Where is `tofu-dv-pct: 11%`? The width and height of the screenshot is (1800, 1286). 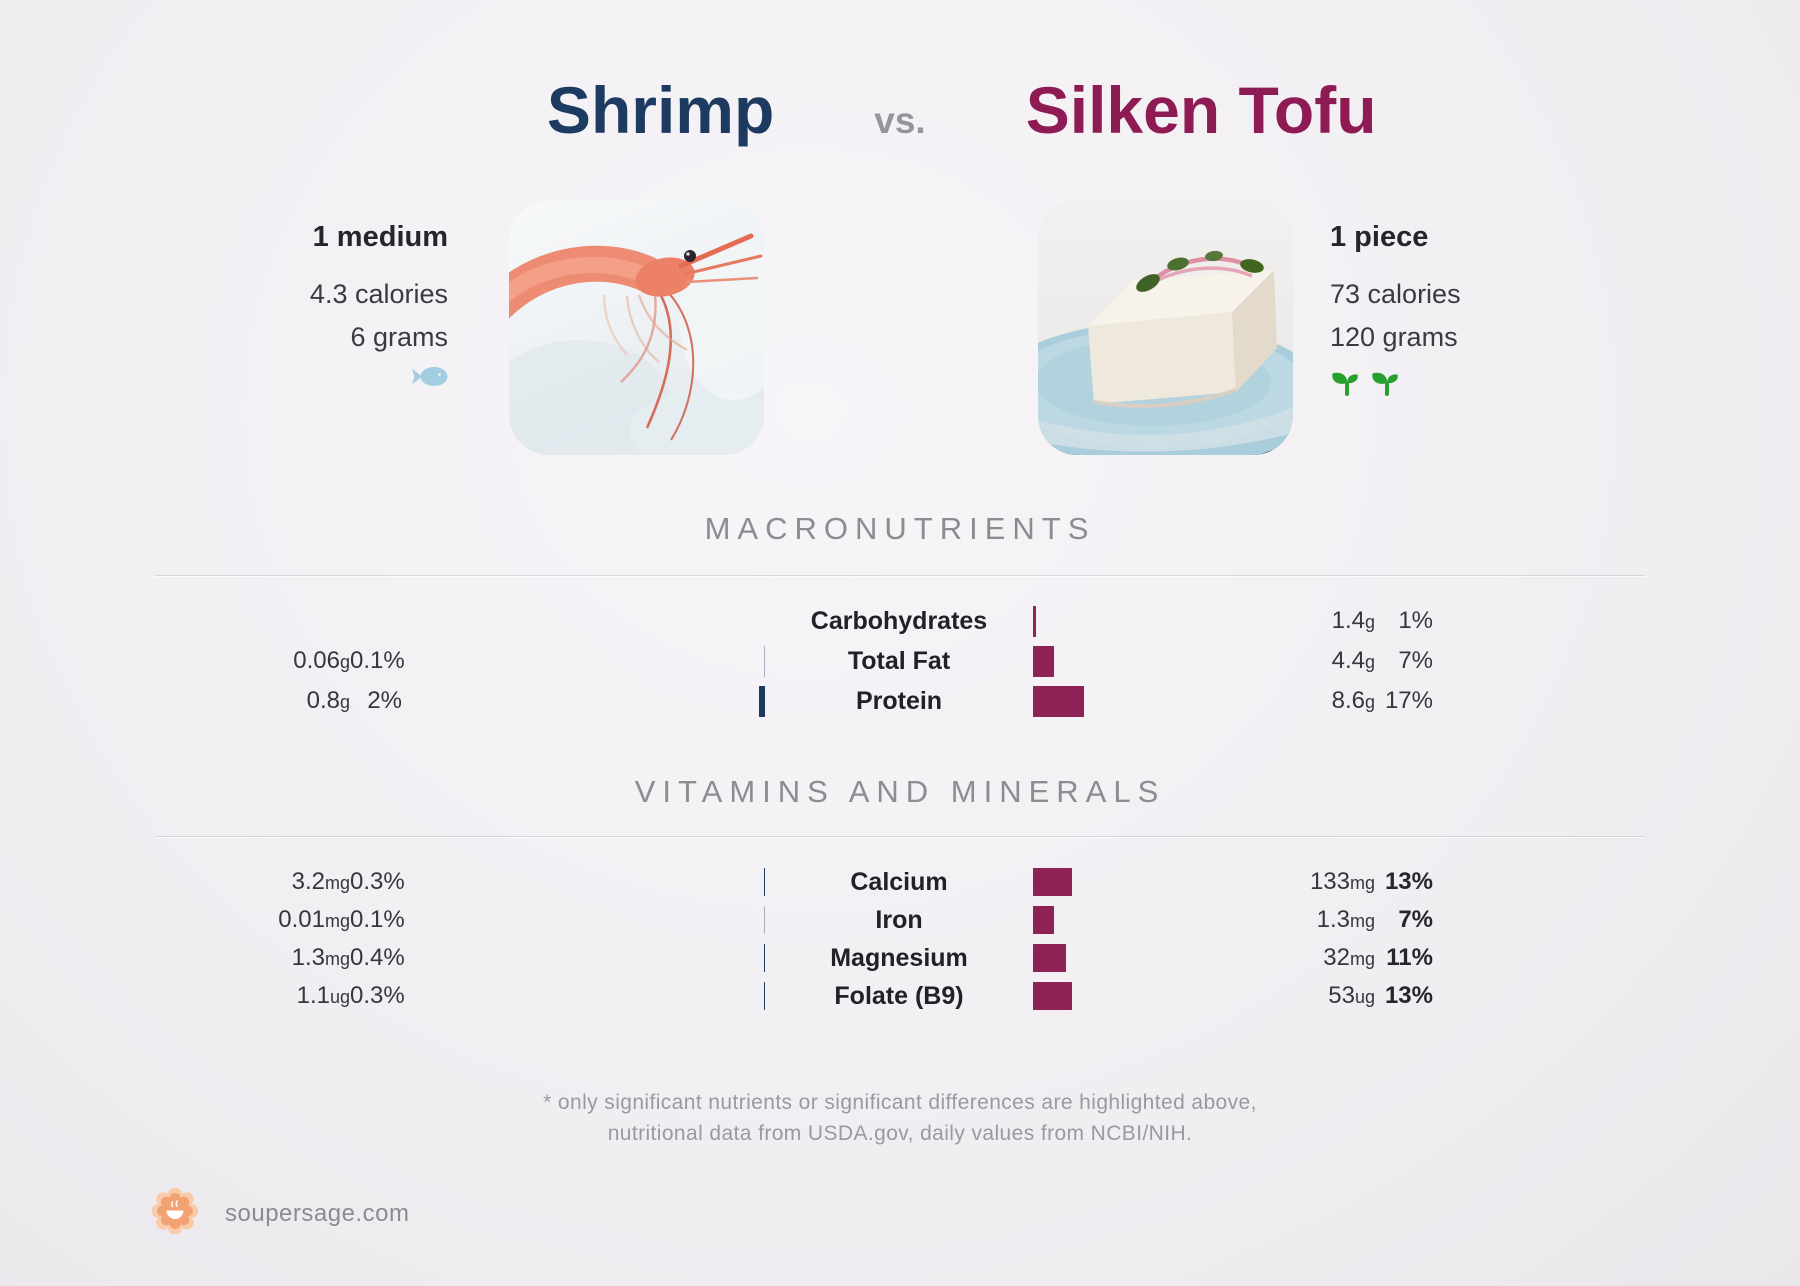
tofu-dv-pct: 11% is located at coordinates (1409, 957).